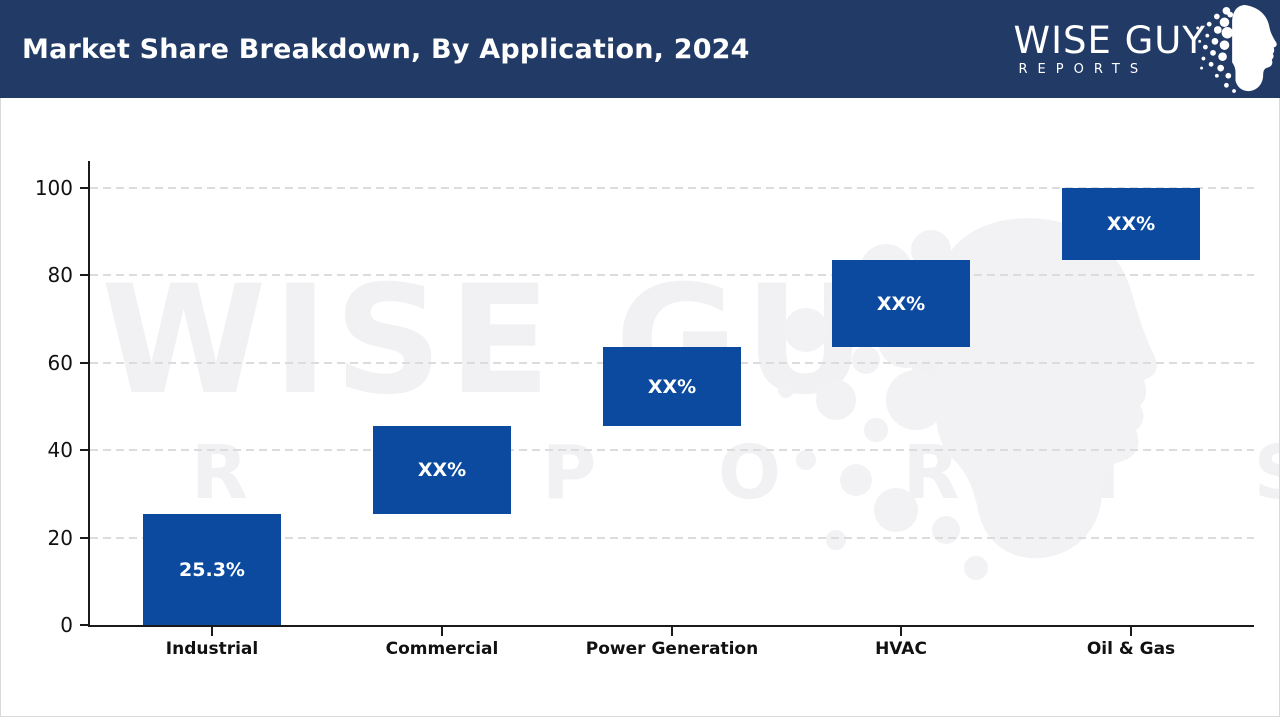 The height and width of the screenshot is (720, 1280). I want to click on y-axis-tick-label: 100, so click(53, 187).